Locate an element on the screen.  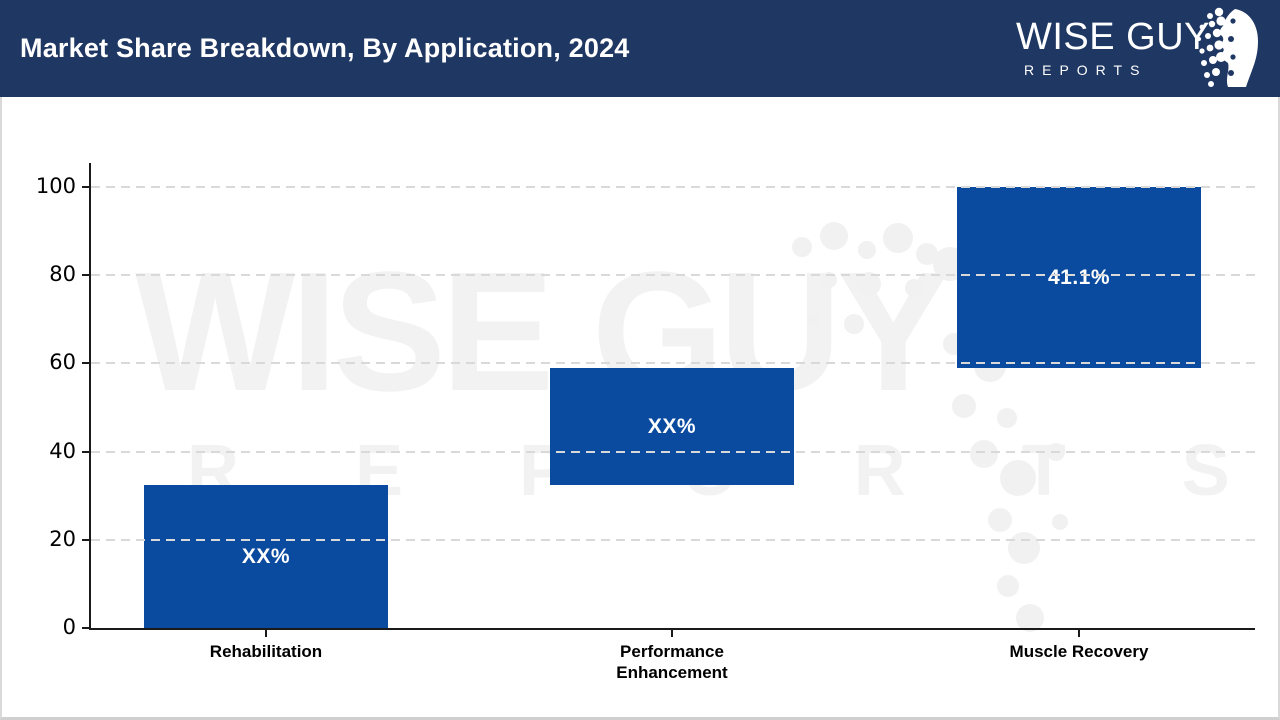
x-axis-line is located at coordinates (672, 629).